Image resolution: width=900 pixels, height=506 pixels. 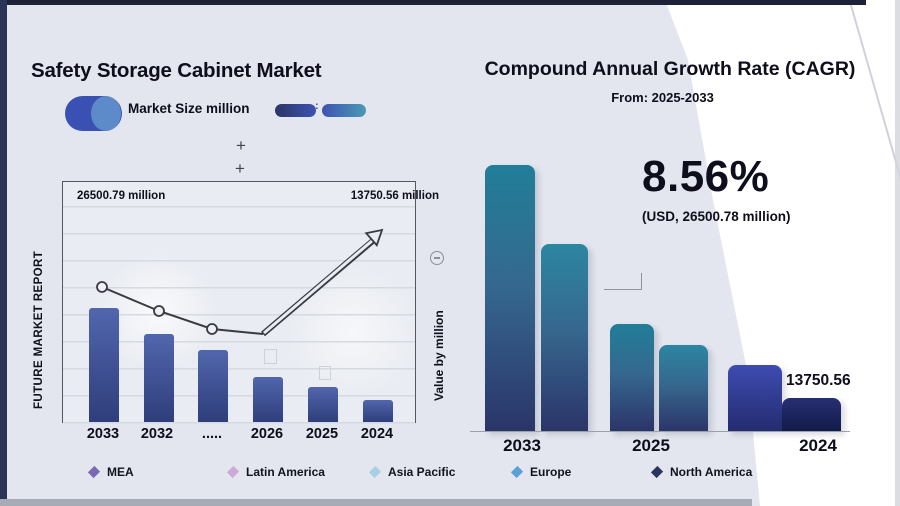 I want to click on start-value-label: 26500.79 million, so click(x=121, y=196).